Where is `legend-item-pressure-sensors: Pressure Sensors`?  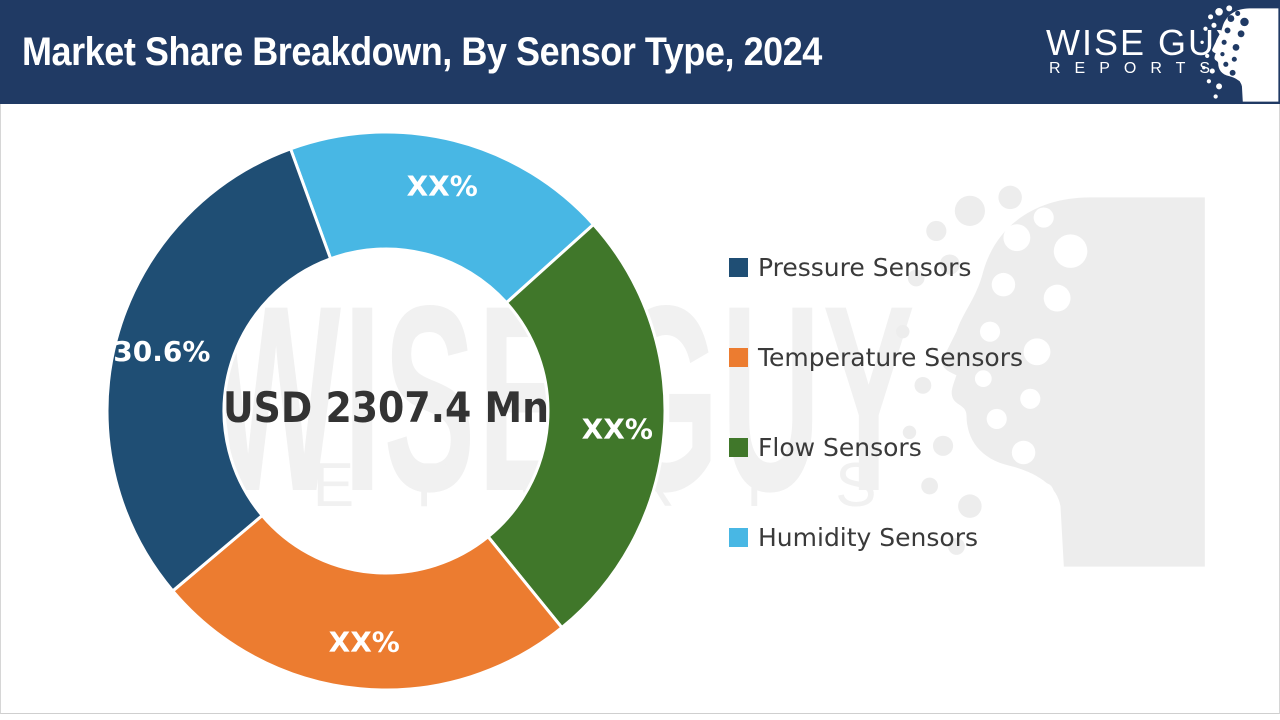
legend-item-pressure-sensors: Pressure Sensors is located at coordinates (876, 267).